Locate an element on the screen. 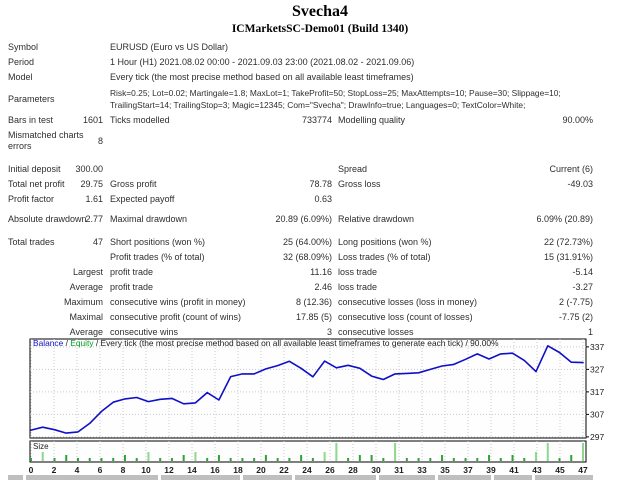 The image size is (640, 480). modelling-quality-label: Modelling quality is located at coordinates (372, 120).